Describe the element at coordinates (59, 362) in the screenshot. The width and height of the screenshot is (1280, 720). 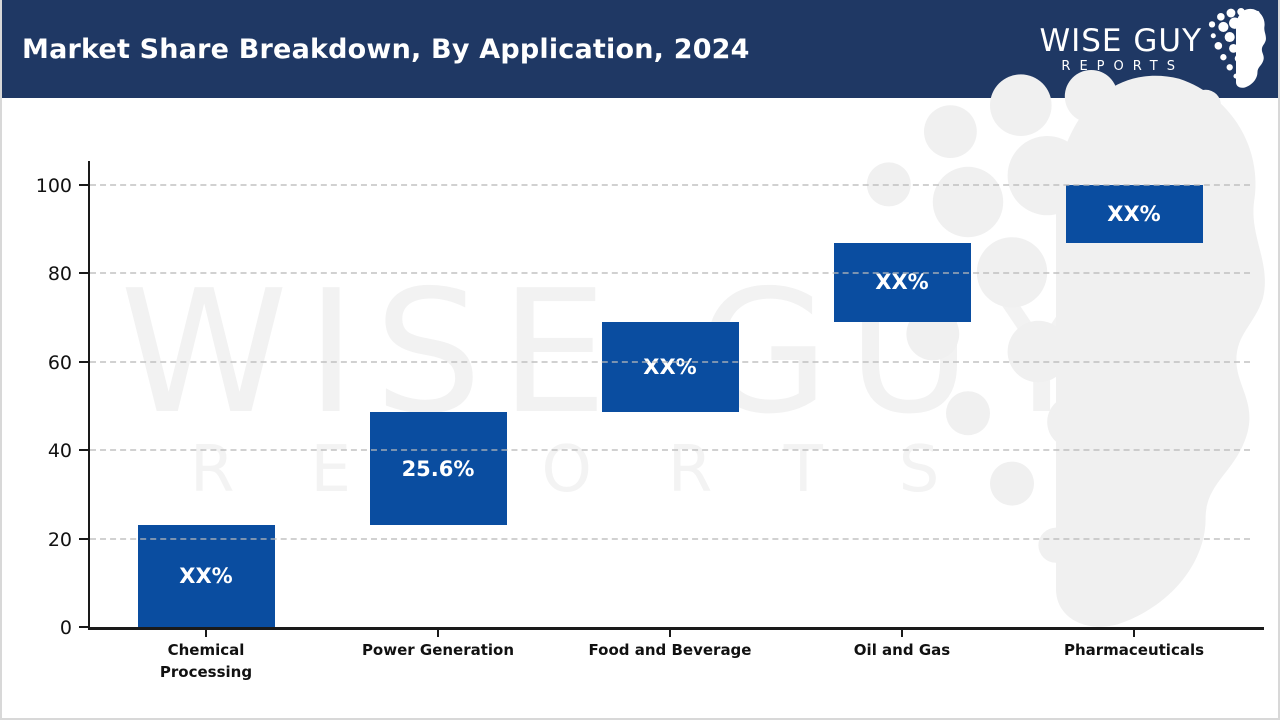
I see `y-tick-label: 60` at that location.